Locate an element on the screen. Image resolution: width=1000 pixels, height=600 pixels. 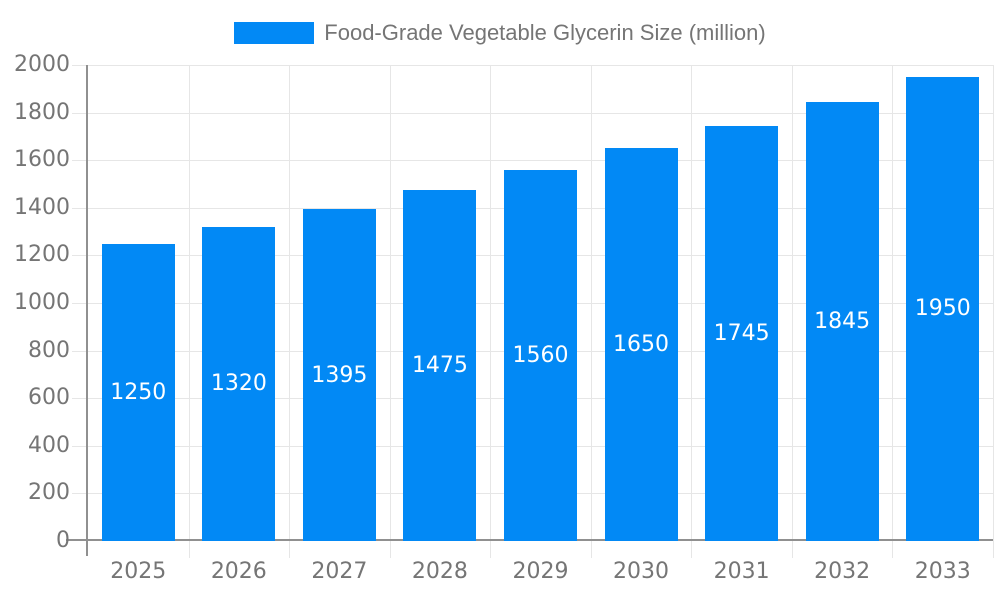
x-axis-tick-label: 2026 is located at coordinates (238, 571).